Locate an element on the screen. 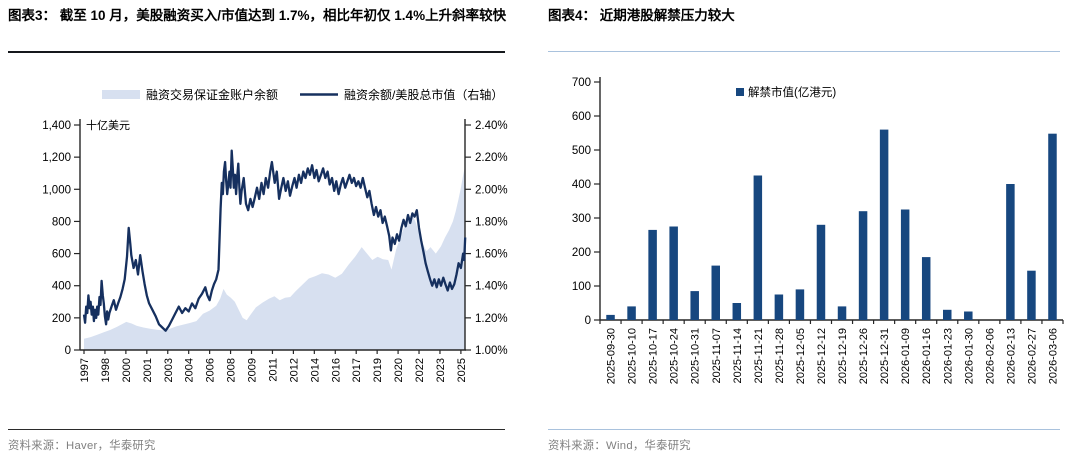 This screenshot has height=464, width=1080. x-tick-label: 2026-02-27 is located at coordinates (1032, 356).